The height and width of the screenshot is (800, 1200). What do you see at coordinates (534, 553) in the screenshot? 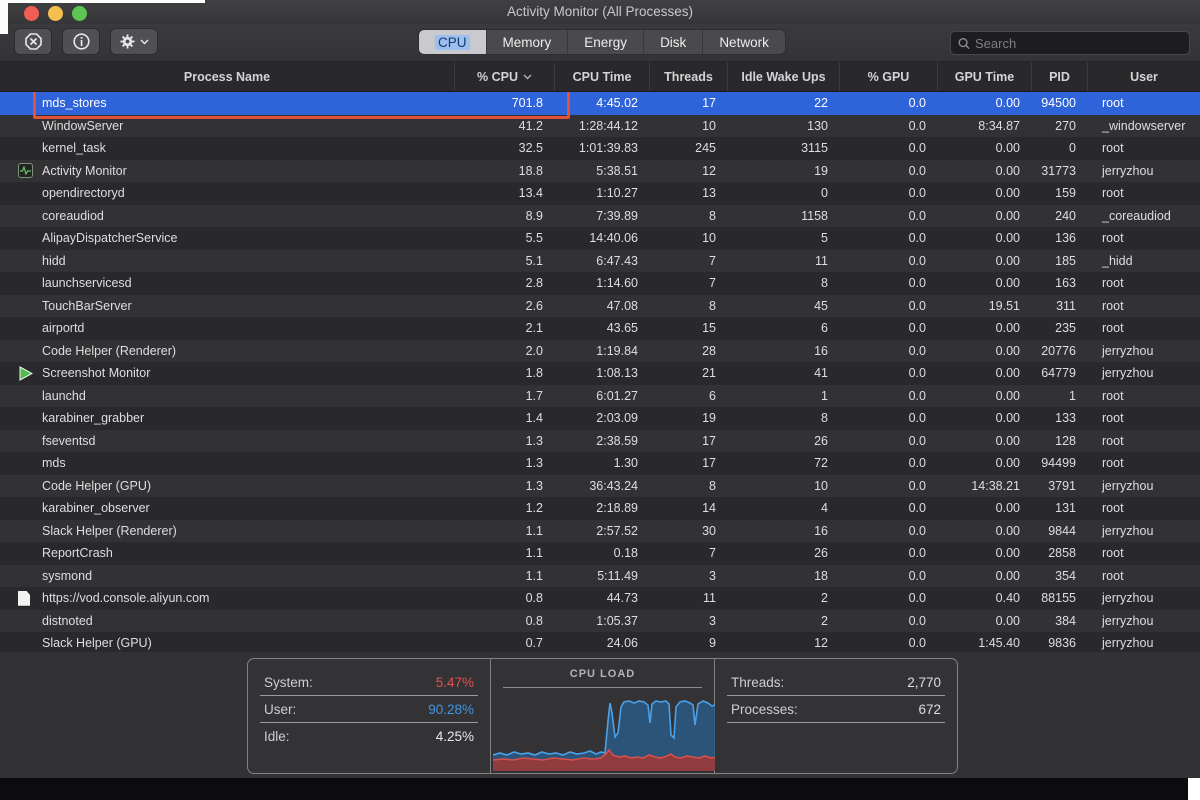
I see `cell-cpu: 1.1` at bounding box center [534, 553].